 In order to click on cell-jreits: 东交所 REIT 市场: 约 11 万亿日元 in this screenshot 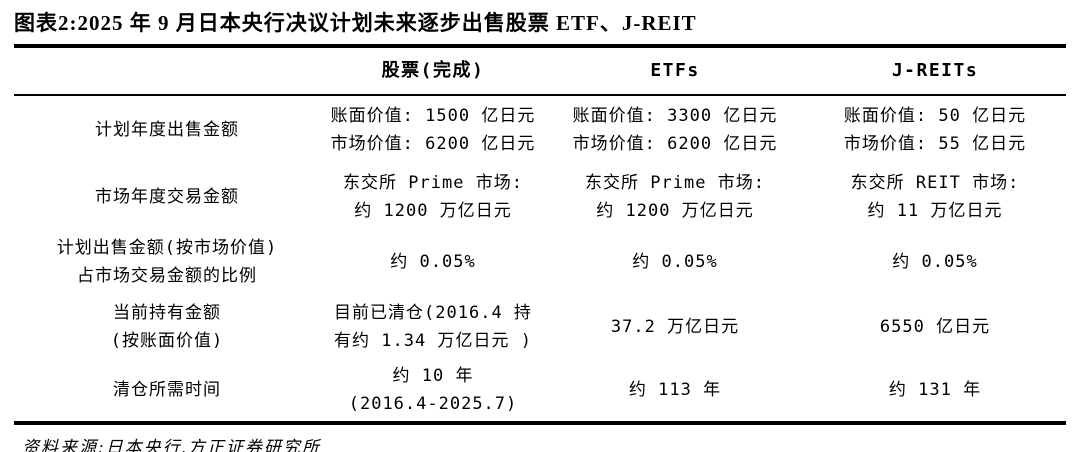, I will do `click(935, 196)`.